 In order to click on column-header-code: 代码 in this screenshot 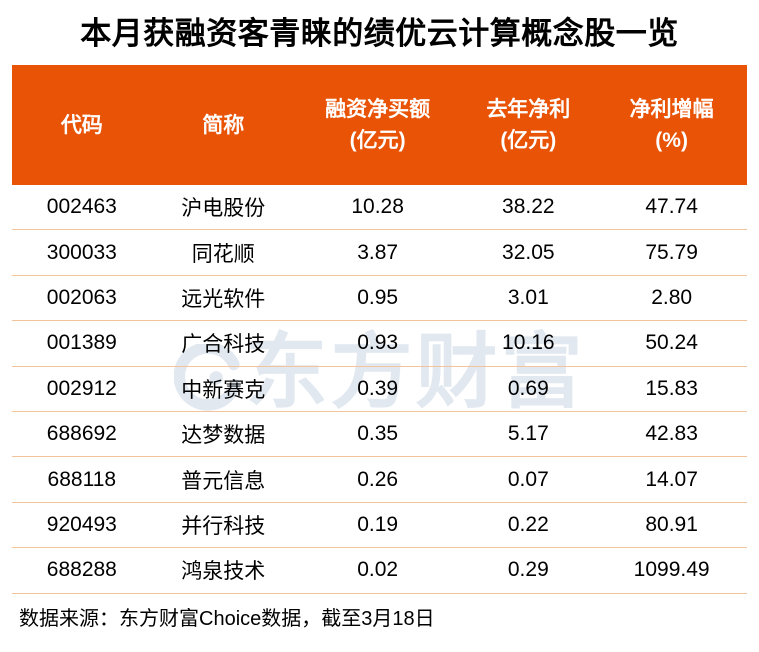, I will do `click(81, 125)`.